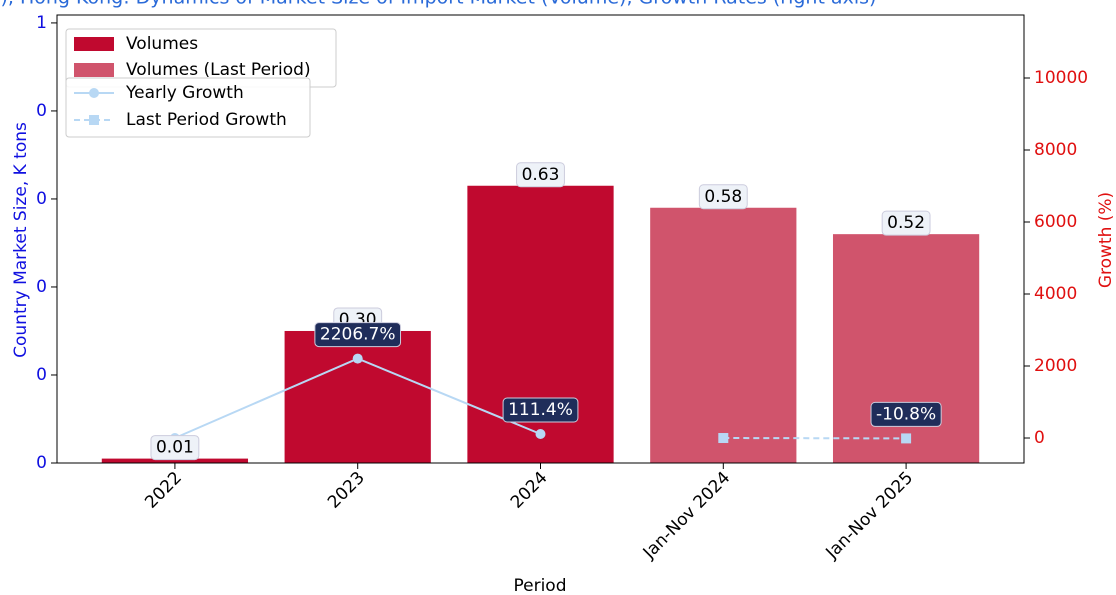 This screenshot has width=1116, height=595. I want to click on y2-tick-label: 8000, so click(1055, 150).